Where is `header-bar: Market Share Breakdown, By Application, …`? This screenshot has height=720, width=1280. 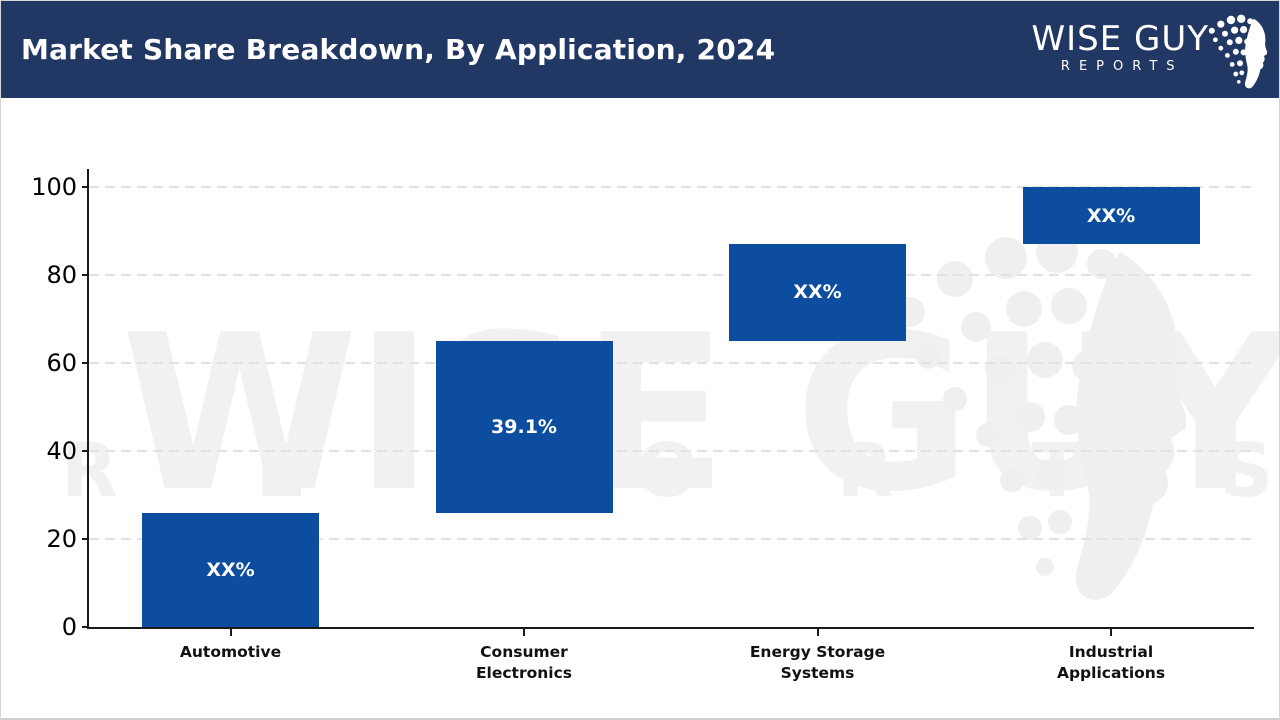 header-bar: Market Share Breakdown, By Application, … is located at coordinates (640, 49).